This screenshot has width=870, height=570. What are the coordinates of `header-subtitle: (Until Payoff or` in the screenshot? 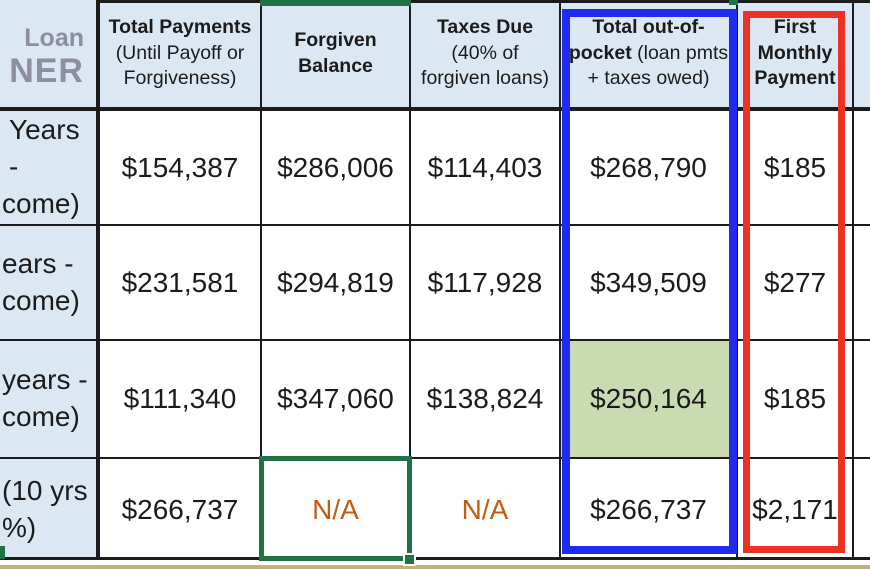 It's located at (180, 52).